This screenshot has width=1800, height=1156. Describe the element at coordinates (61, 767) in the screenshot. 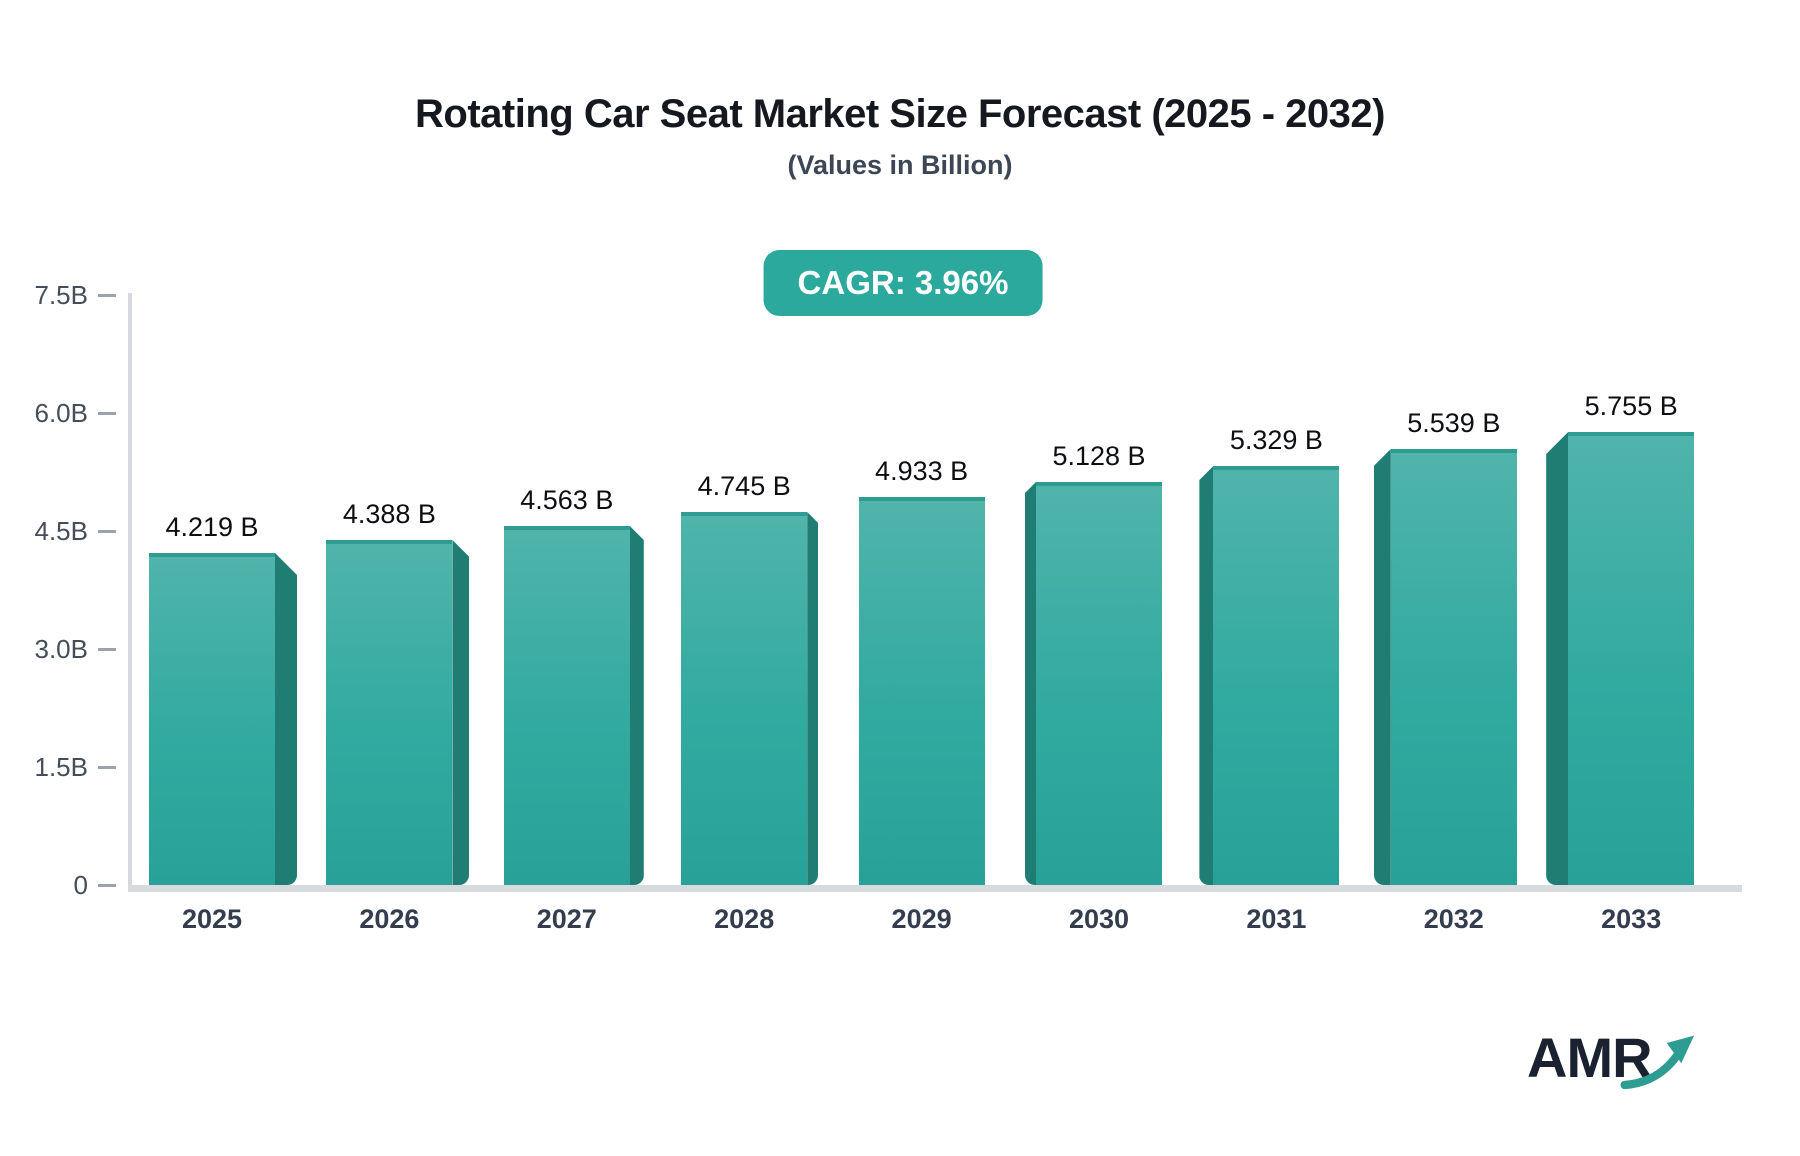

I see `y-tick-label: 1.5B` at that location.